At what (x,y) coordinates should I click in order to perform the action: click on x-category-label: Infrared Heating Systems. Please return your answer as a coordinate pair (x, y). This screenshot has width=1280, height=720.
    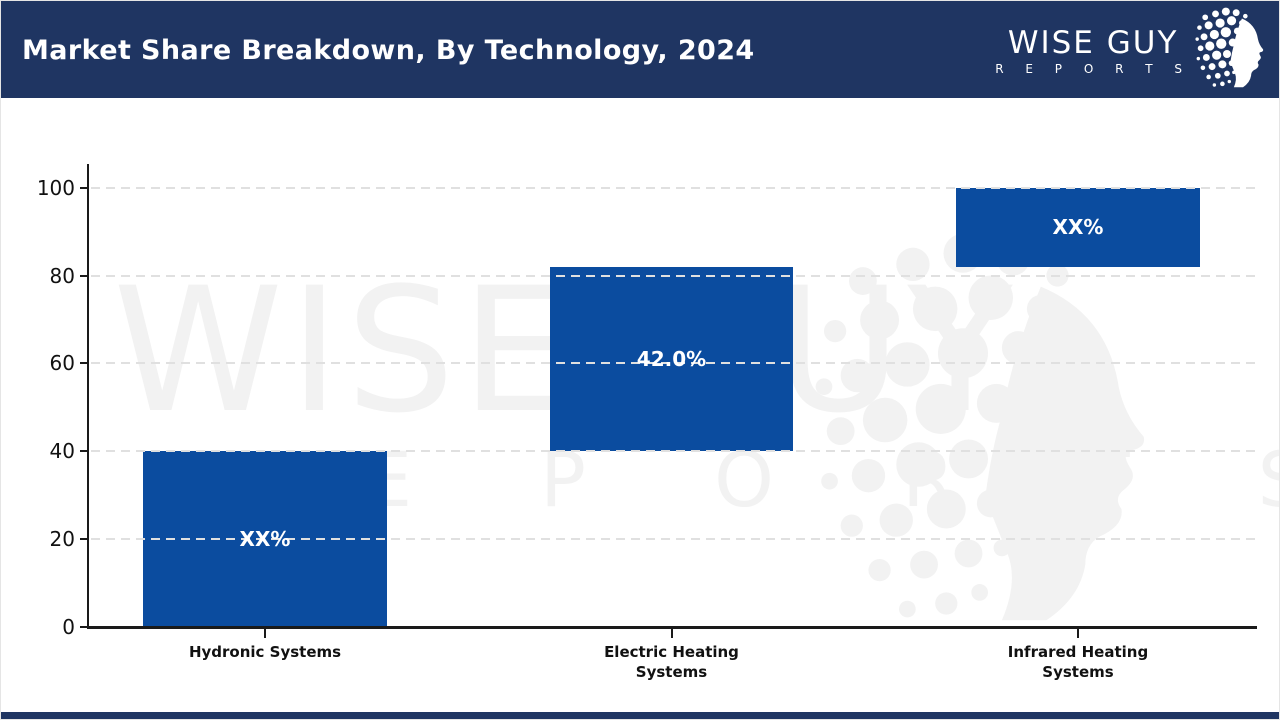
    Looking at the image, I should click on (1078, 662).